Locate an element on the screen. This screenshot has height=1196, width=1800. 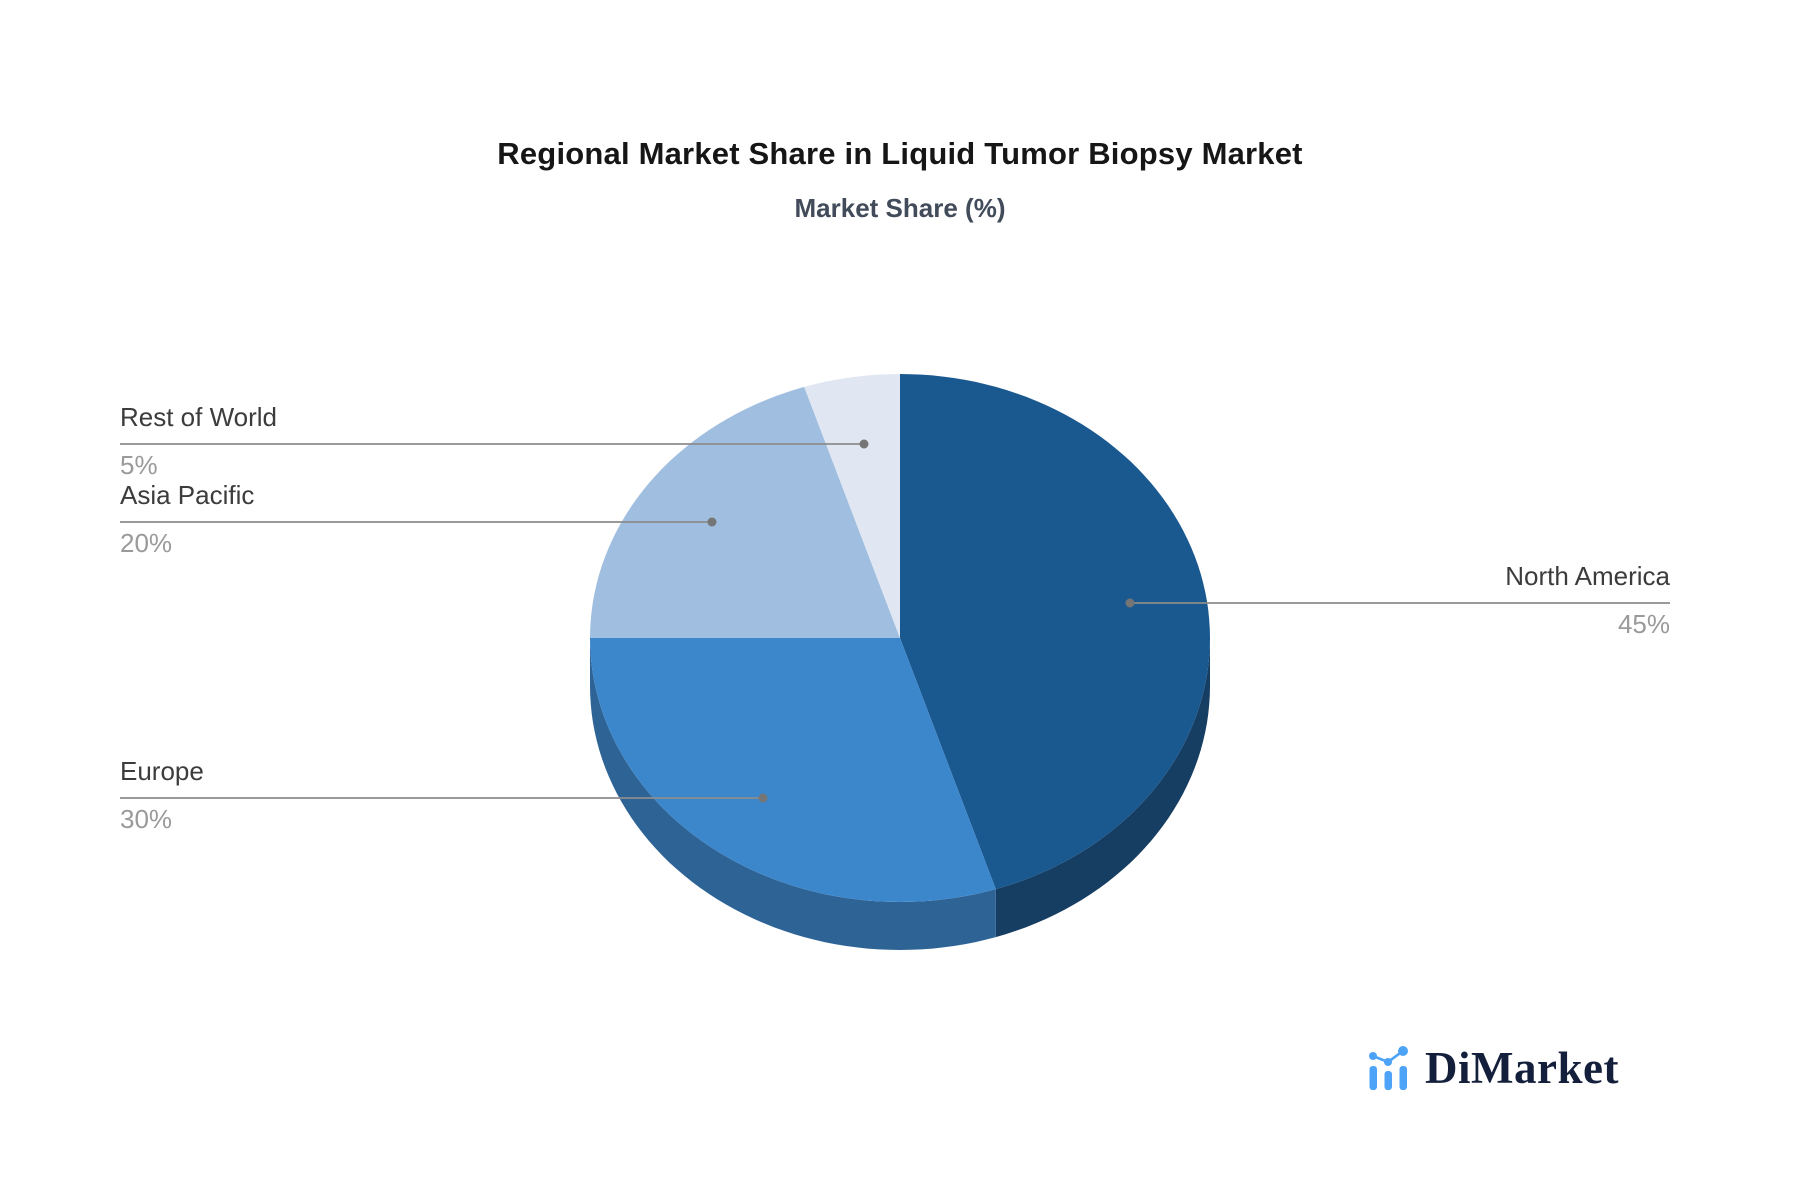
leader-dot-asia-pacific is located at coordinates (712, 522).